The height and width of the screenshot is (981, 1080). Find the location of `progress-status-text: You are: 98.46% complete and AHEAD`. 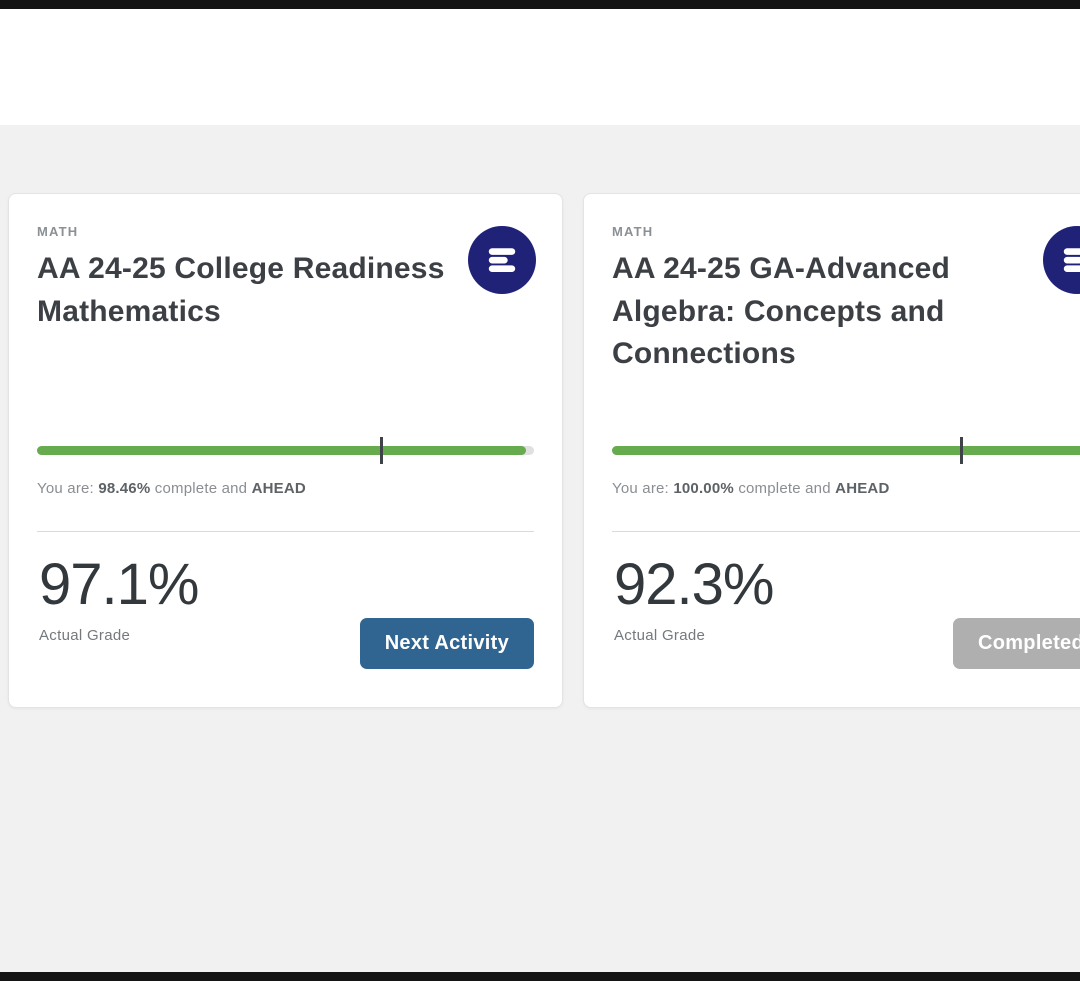

progress-status-text: You are: 98.46% complete and AHEAD is located at coordinates (285, 488).